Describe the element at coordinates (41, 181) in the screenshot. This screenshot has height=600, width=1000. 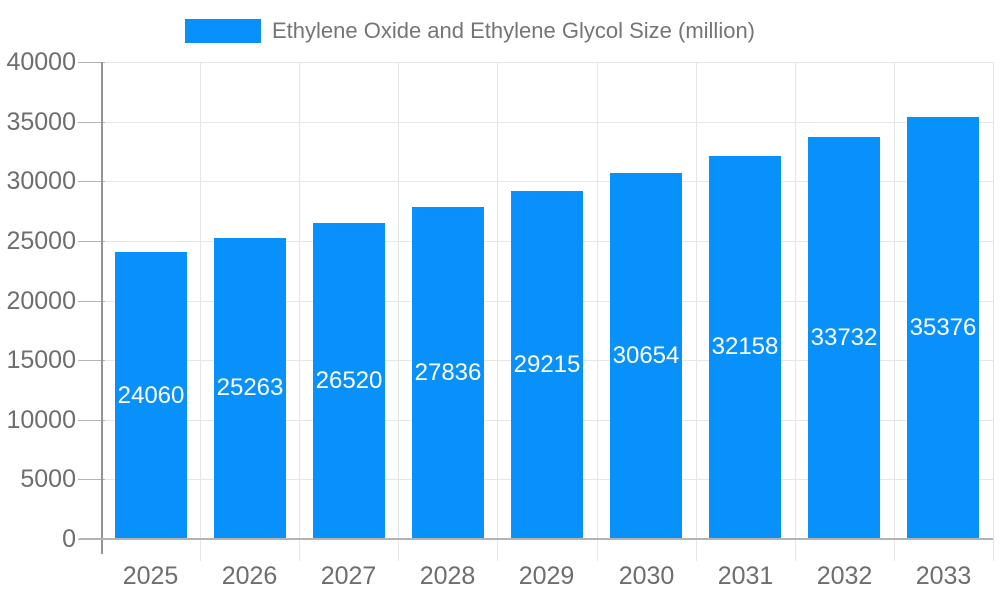
I see `y-axis-label: 30000` at that location.